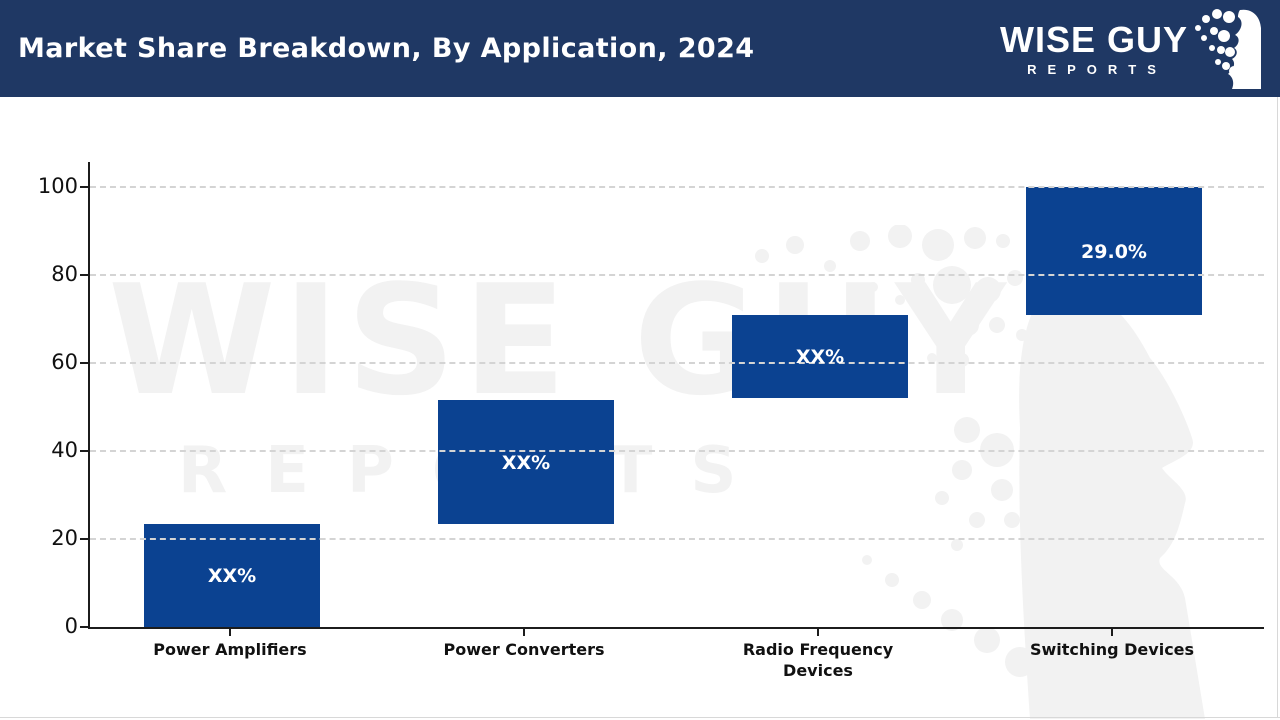 The image size is (1280, 720). I want to click on brand-logo: WISE GUY REPORTS, so click(1131, 49).